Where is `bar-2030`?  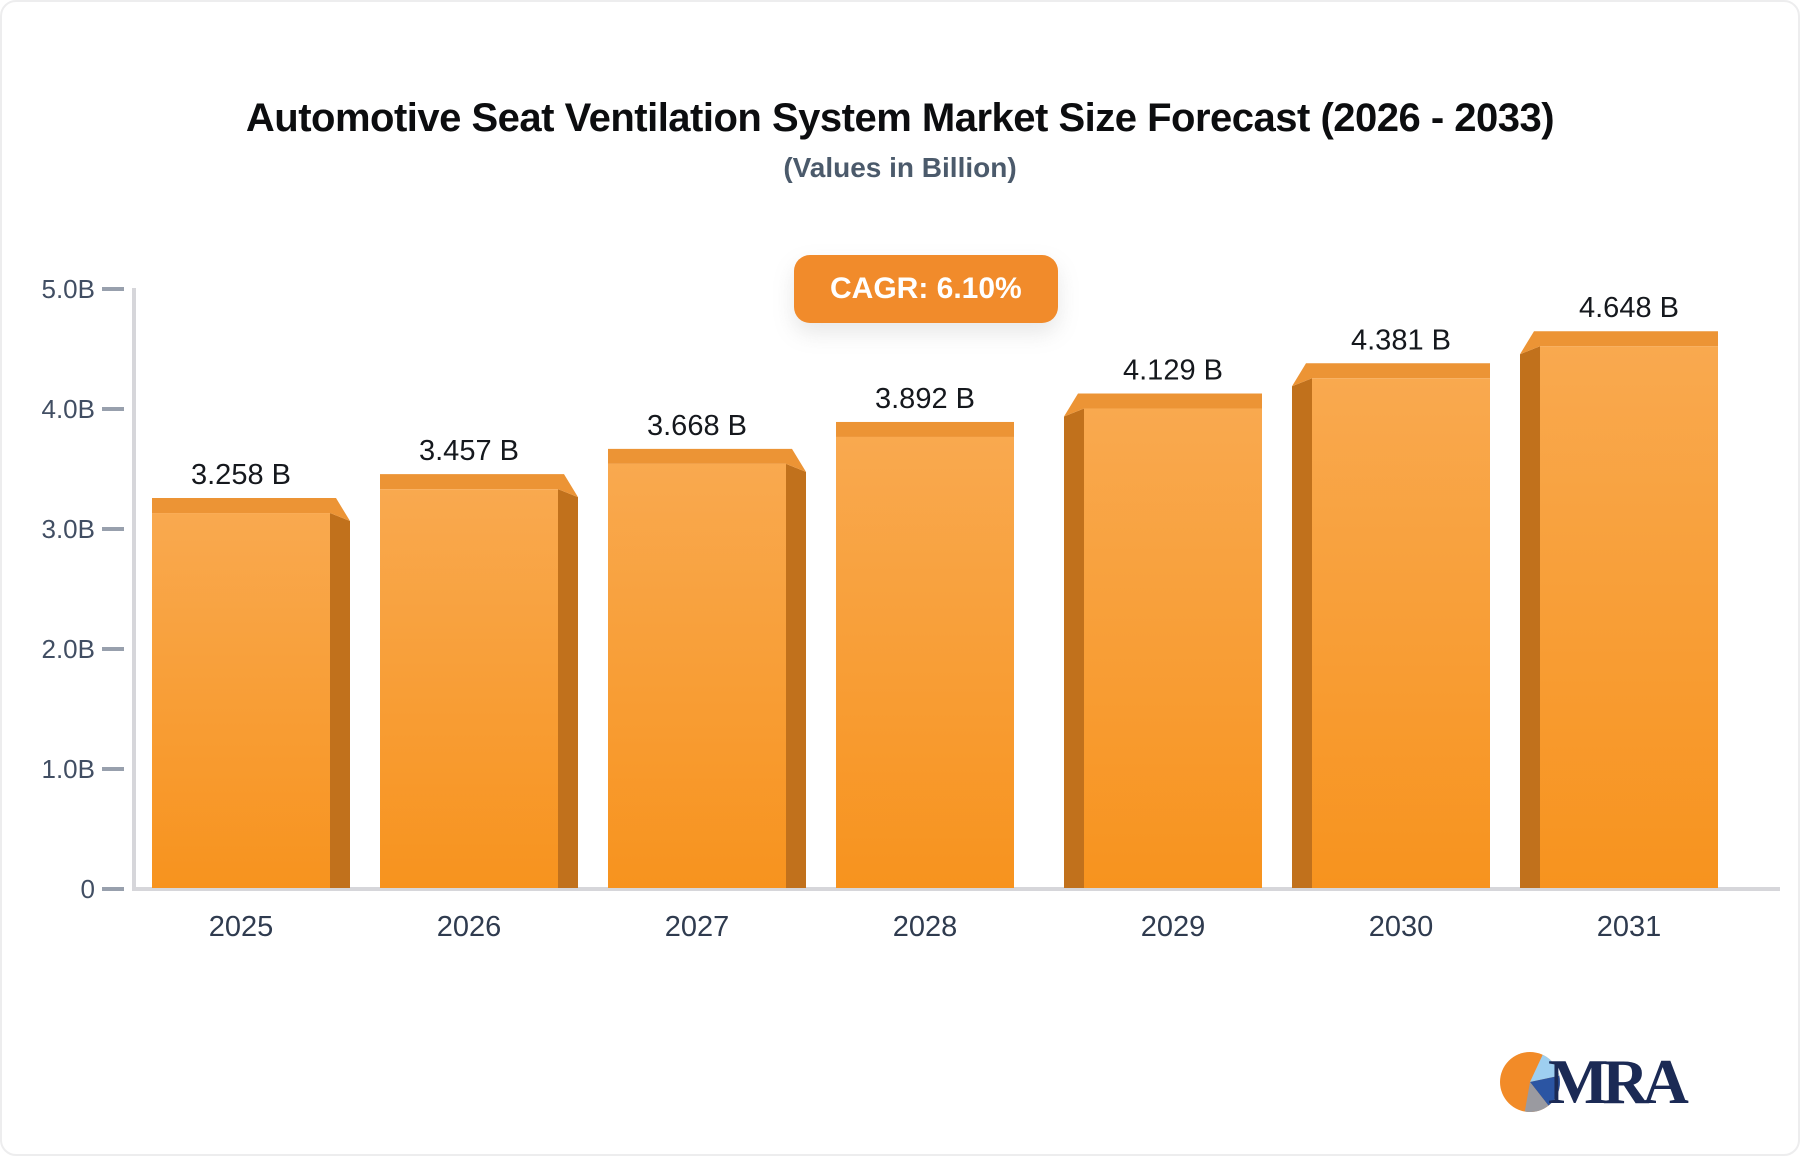 bar-2030 is located at coordinates (1401, 633).